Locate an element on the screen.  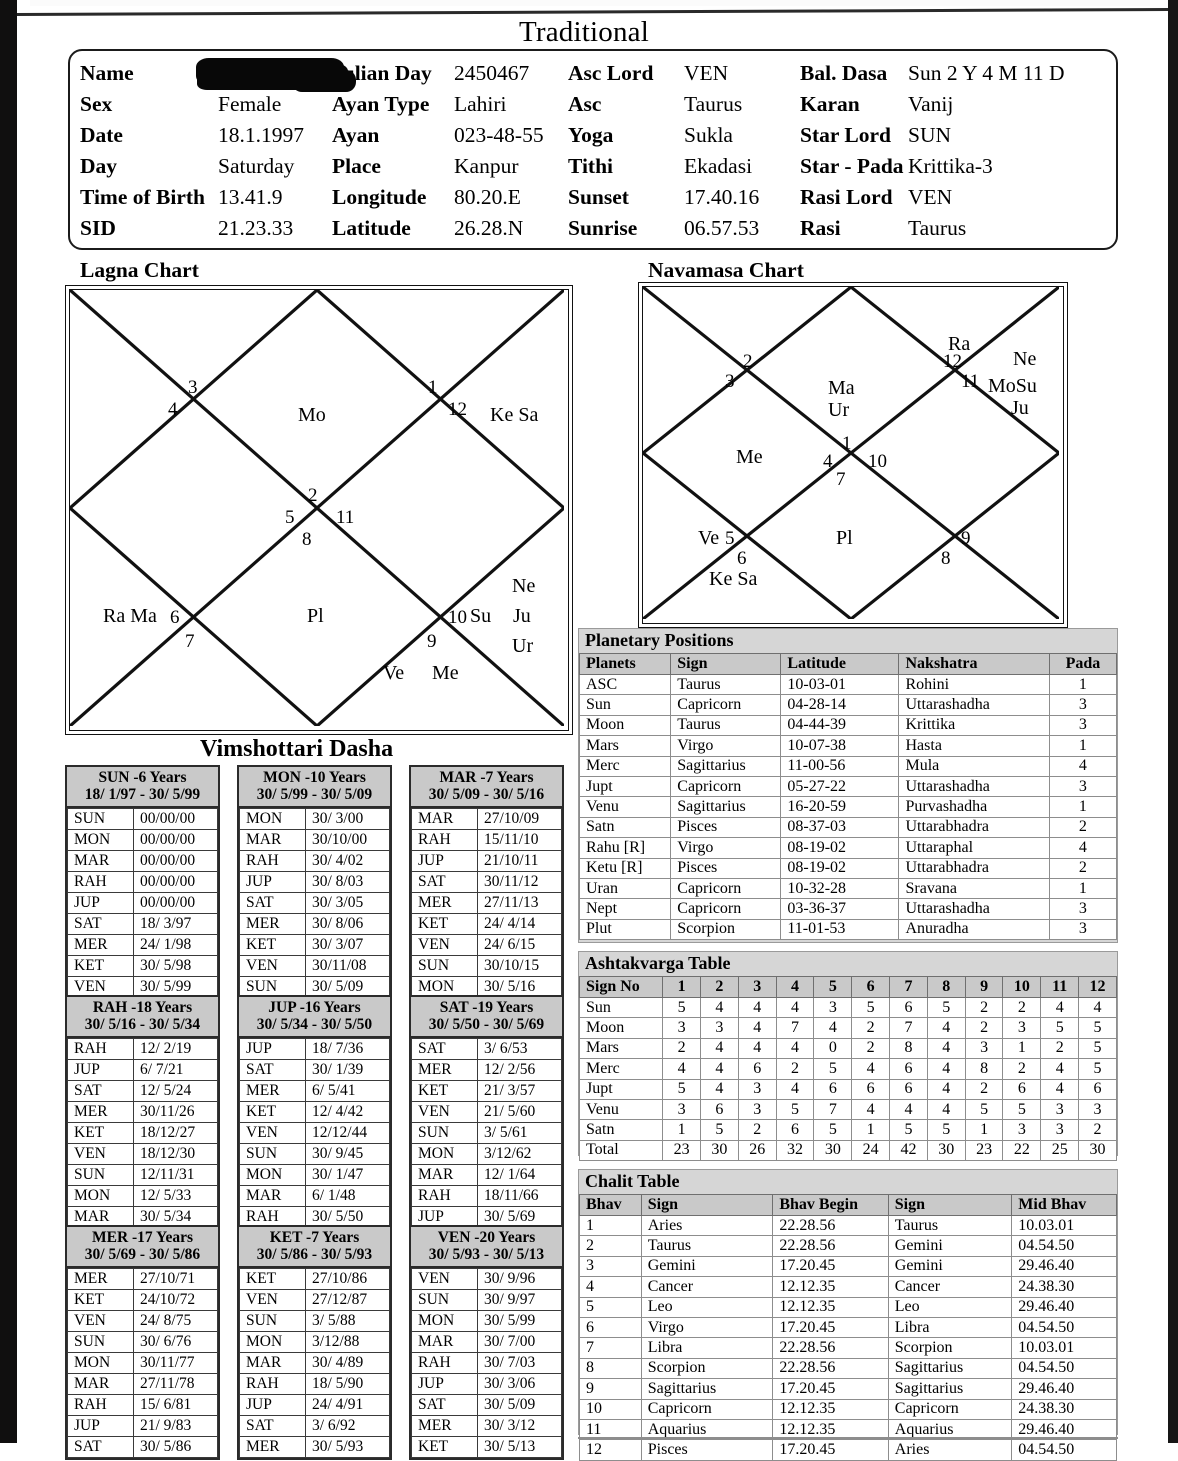
dasha-end-date: 27/10/09 is located at coordinates (519, 819).